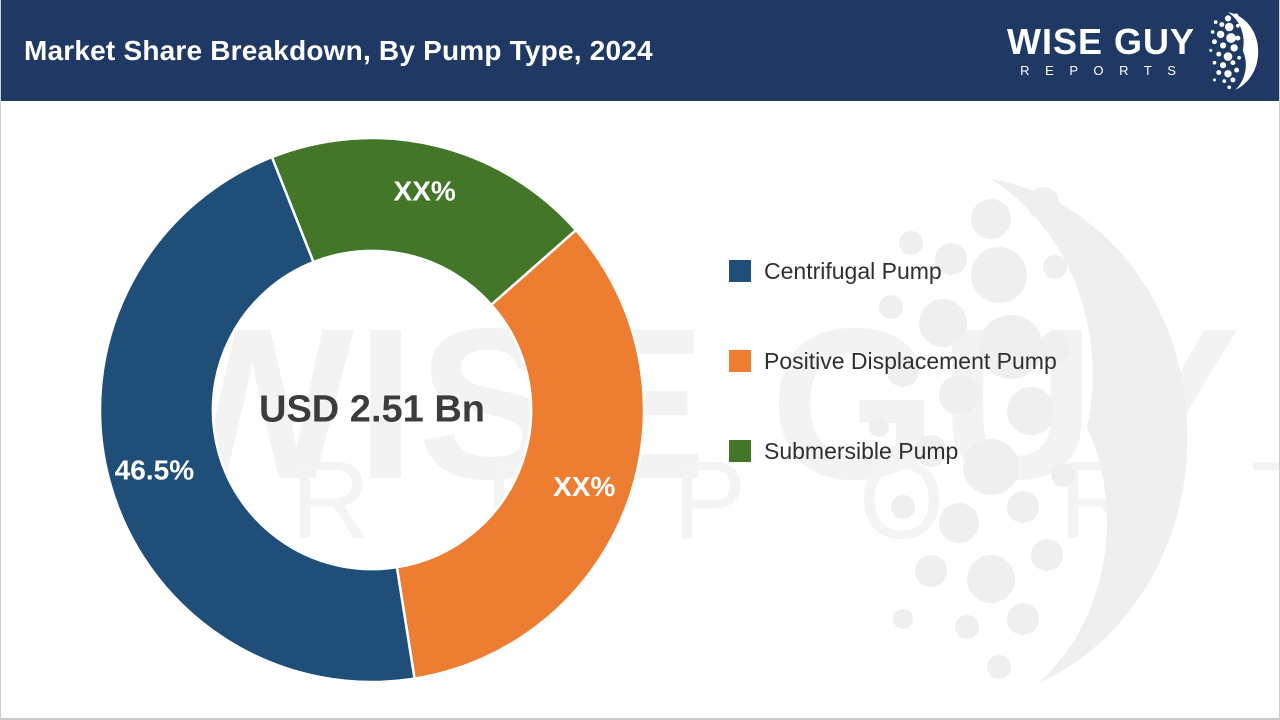 The height and width of the screenshot is (720, 1280). I want to click on legend-label: Positive Displacement Pump, so click(910, 360).